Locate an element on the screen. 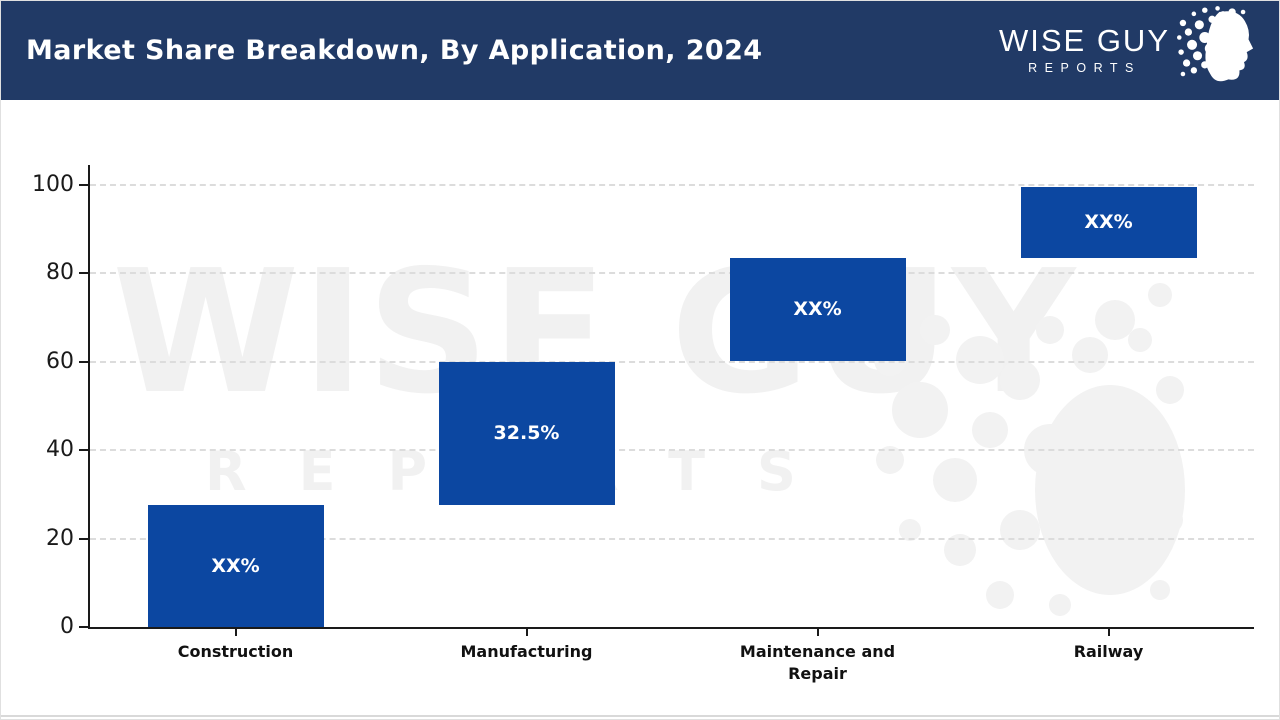  y-tick-label: 100 is located at coordinates (53, 184).